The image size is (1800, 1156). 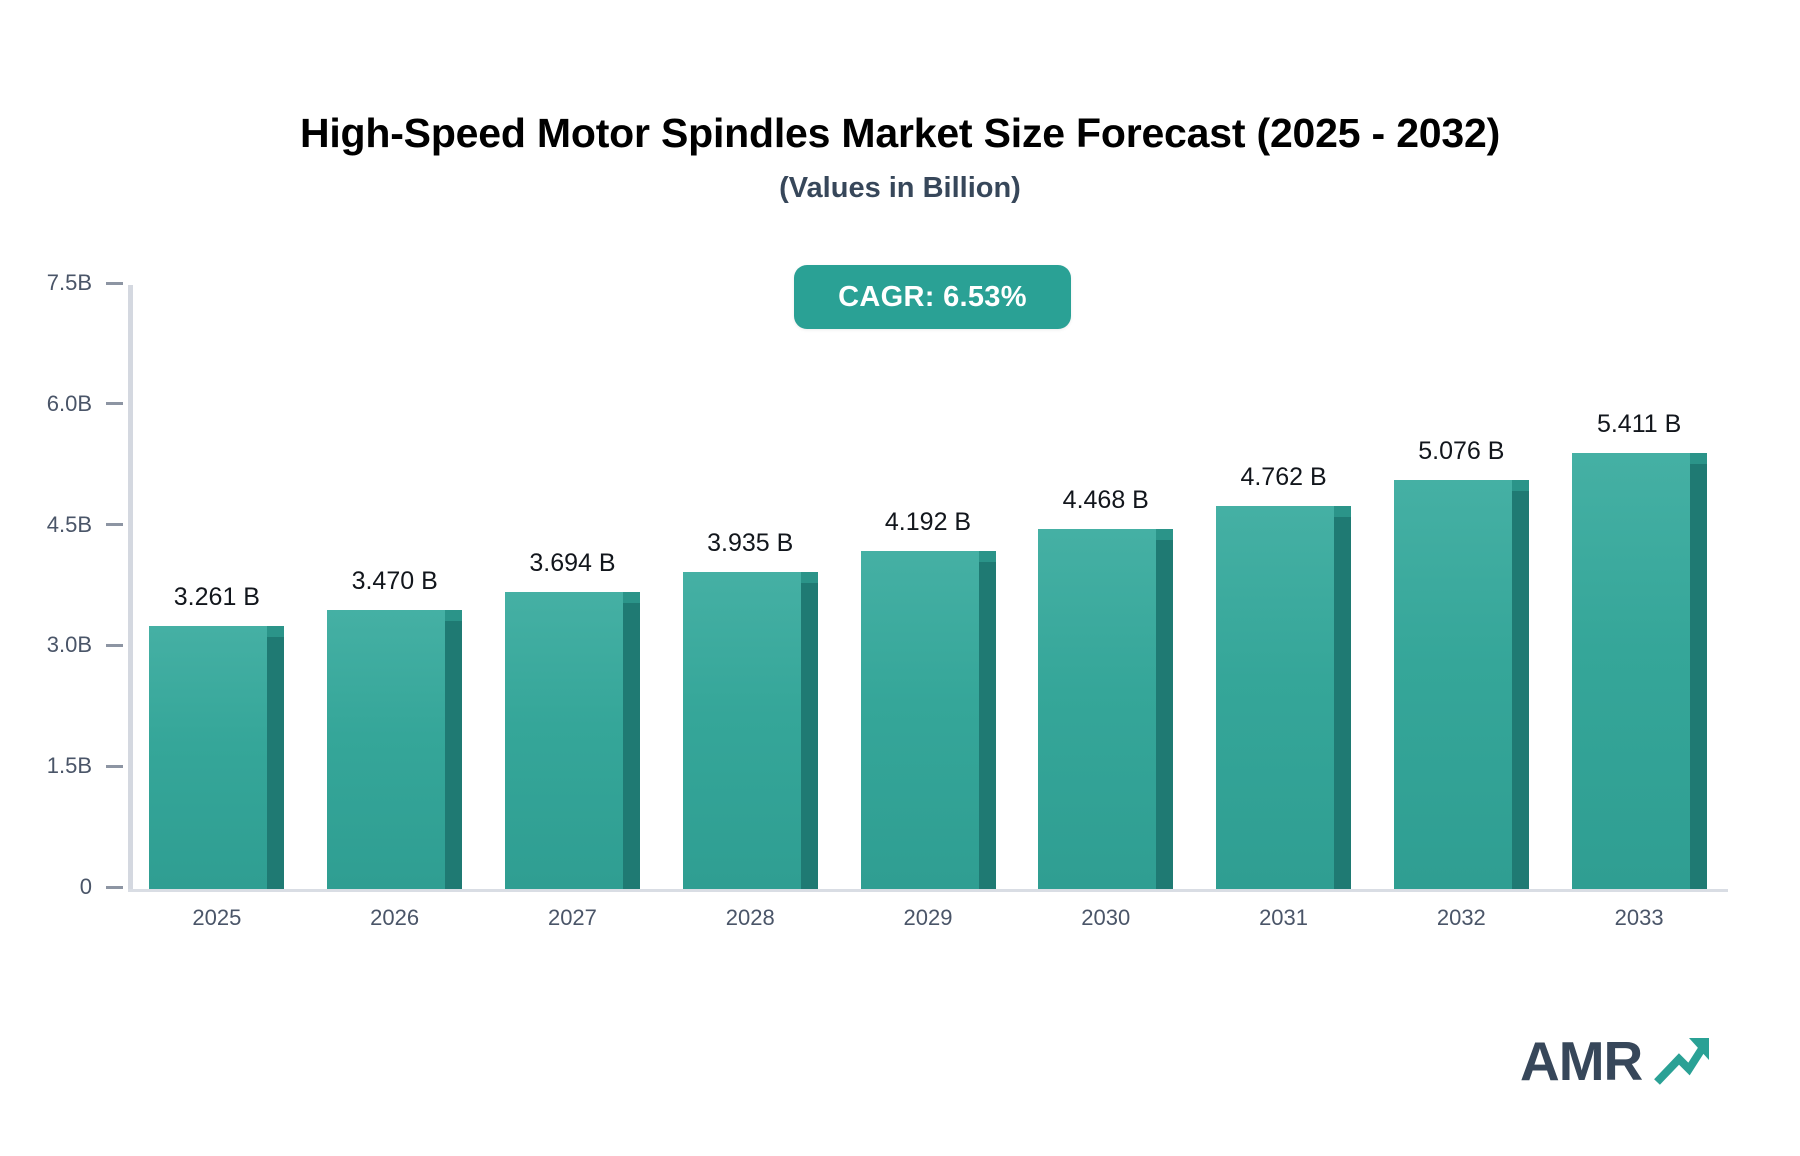 What do you see at coordinates (1283, 476) in the screenshot?
I see `bar-value-label: 4.762 B` at bounding box center [1283, 476].